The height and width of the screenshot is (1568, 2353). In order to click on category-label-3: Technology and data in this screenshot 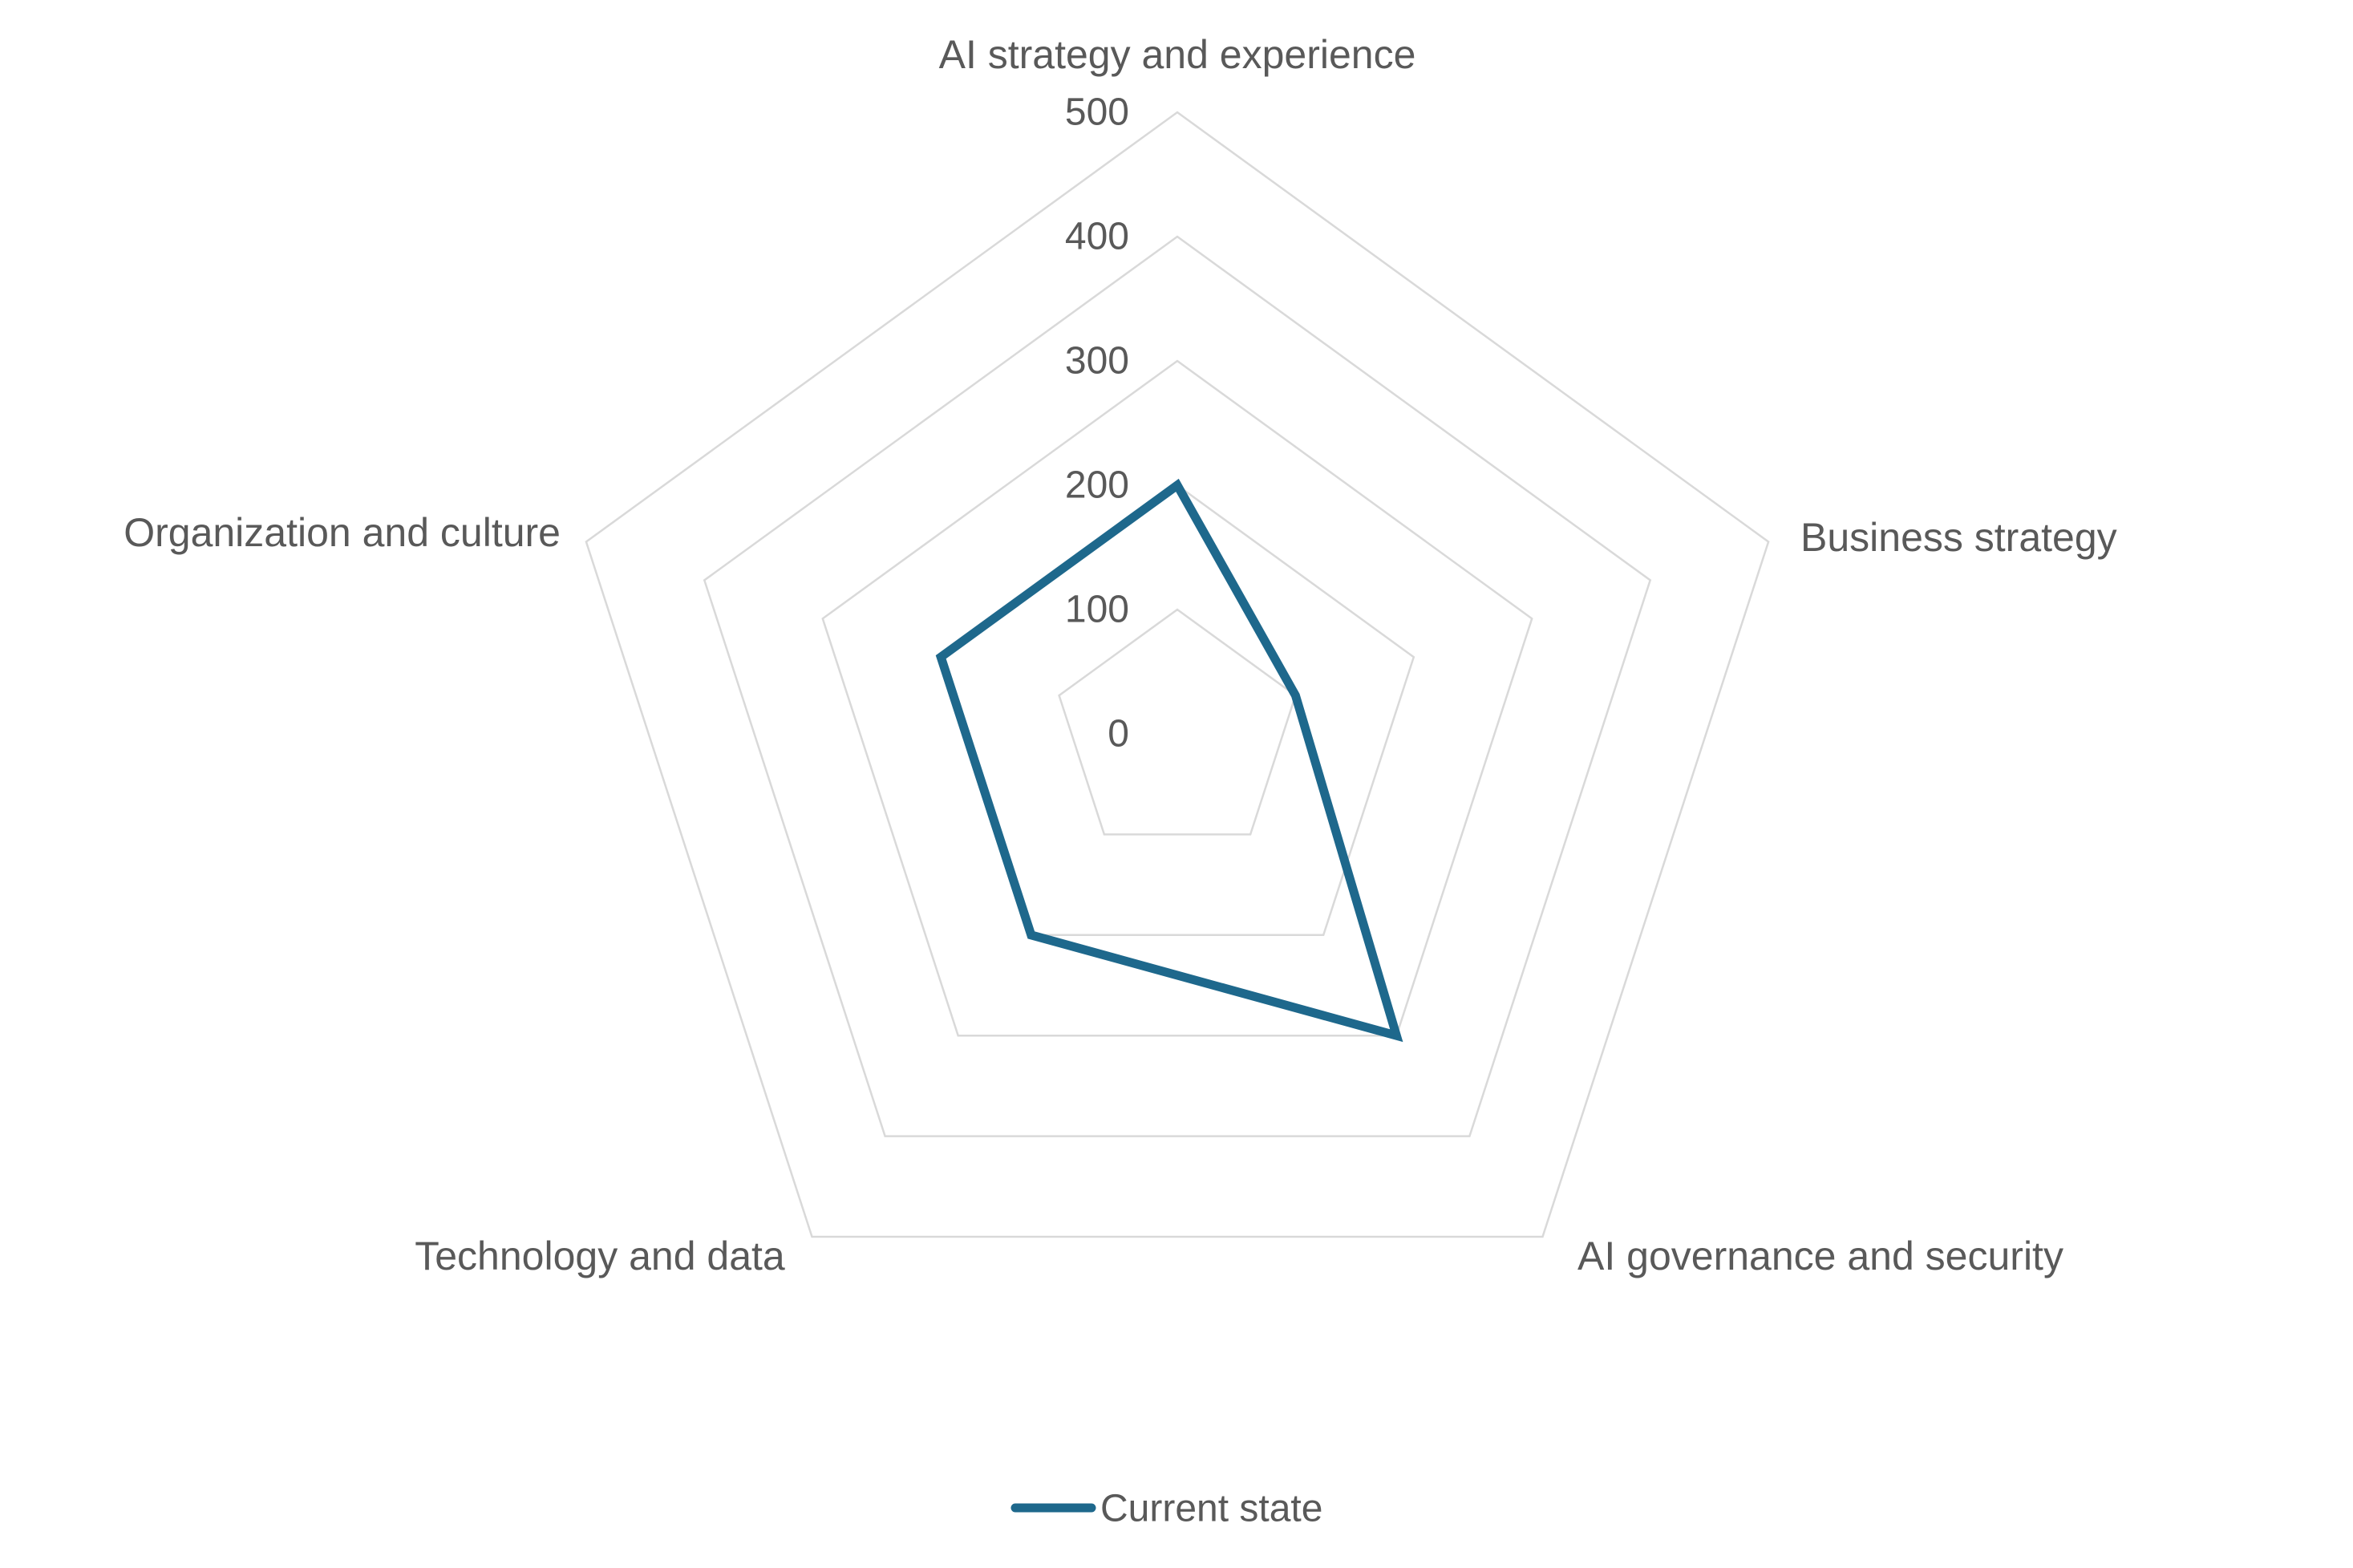, I will do `click(600, 1256)`.